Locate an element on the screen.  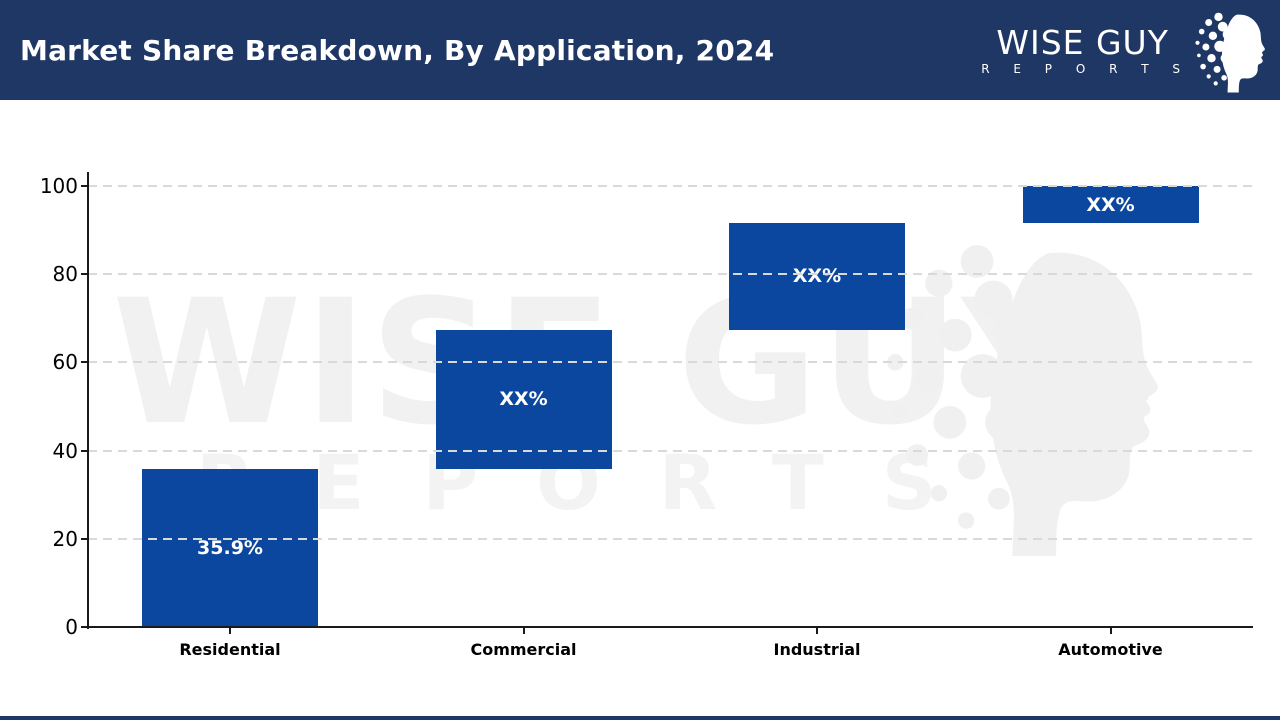
bar-industrial: XX% is located at coordinates (817, 276).